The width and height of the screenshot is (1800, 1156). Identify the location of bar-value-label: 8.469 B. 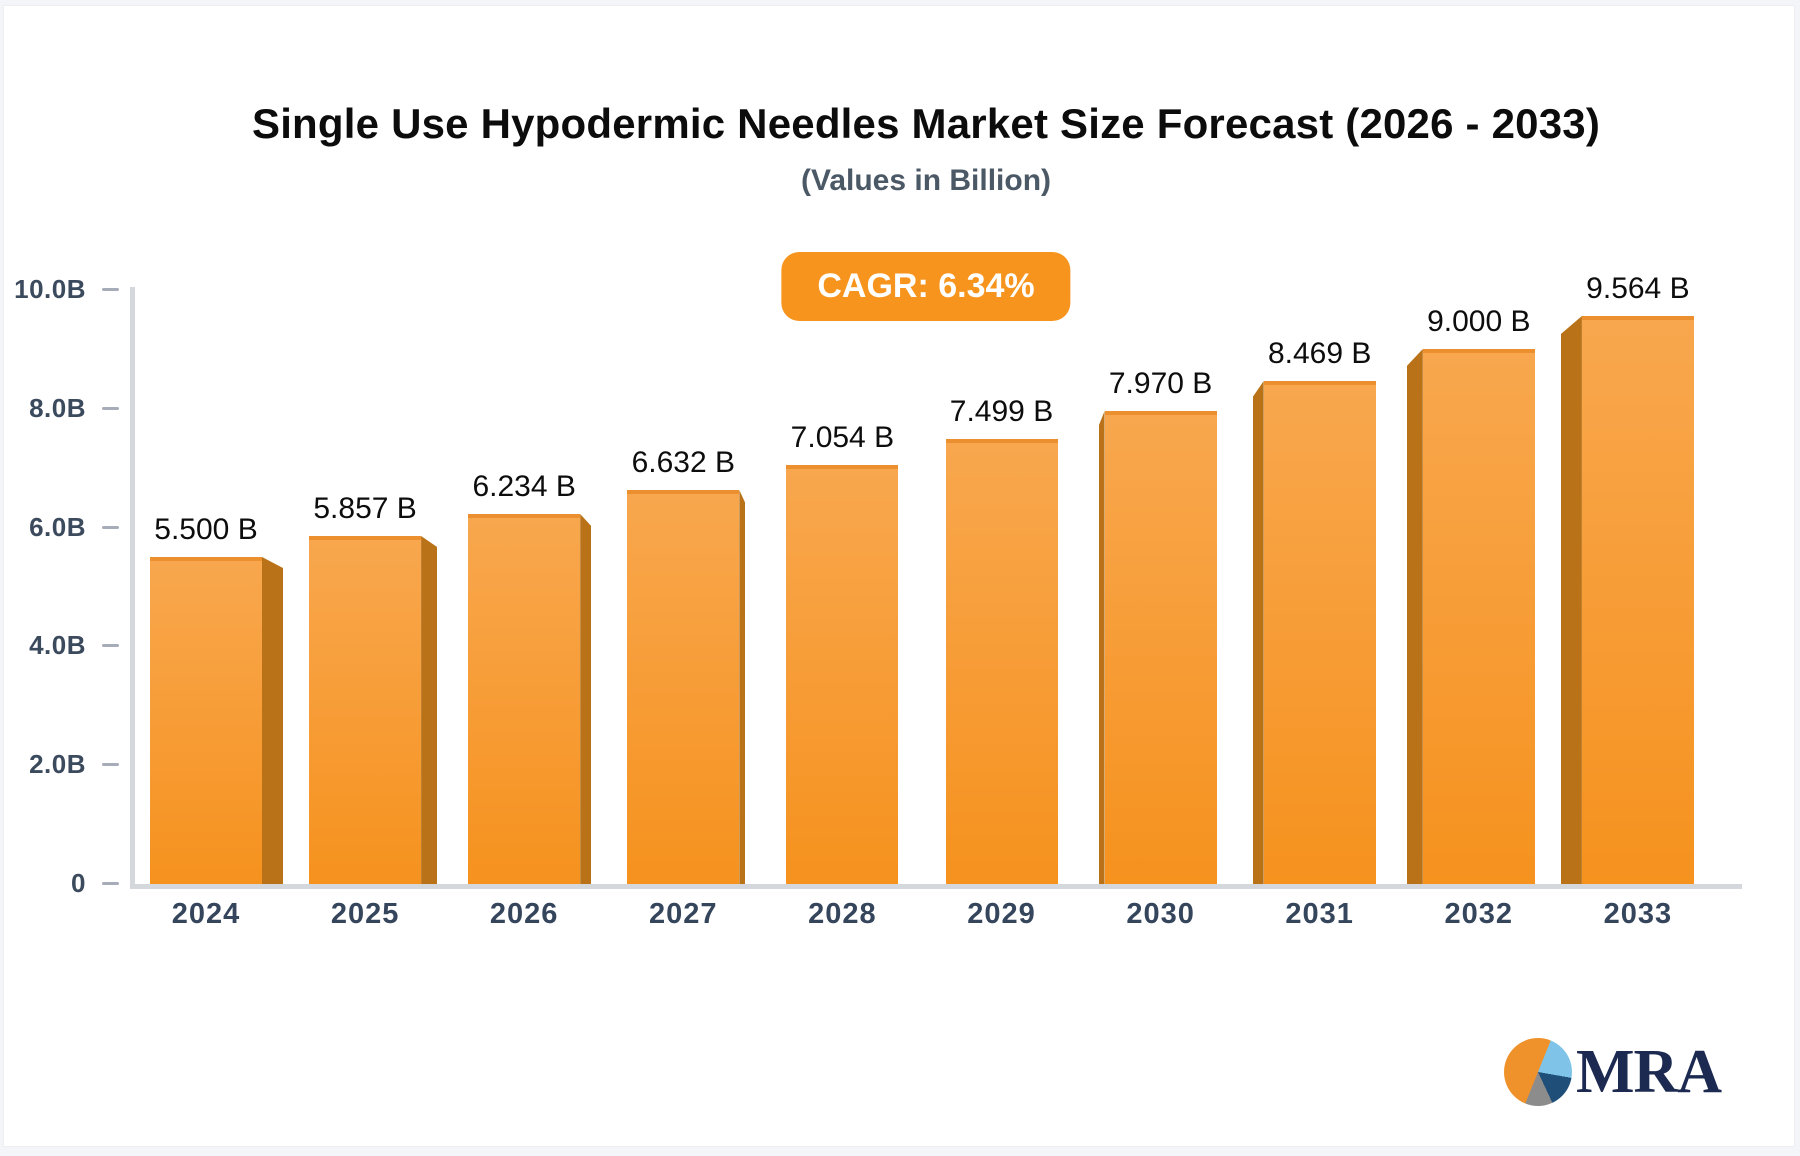
(1319, 353).